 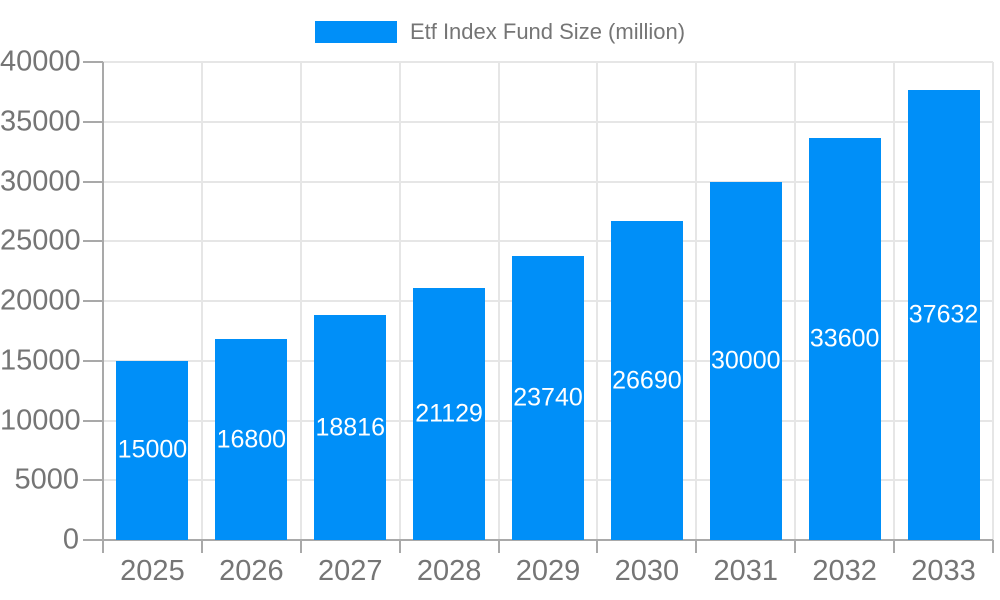 I want to click on bar-2027, so click(x=350, y=427).